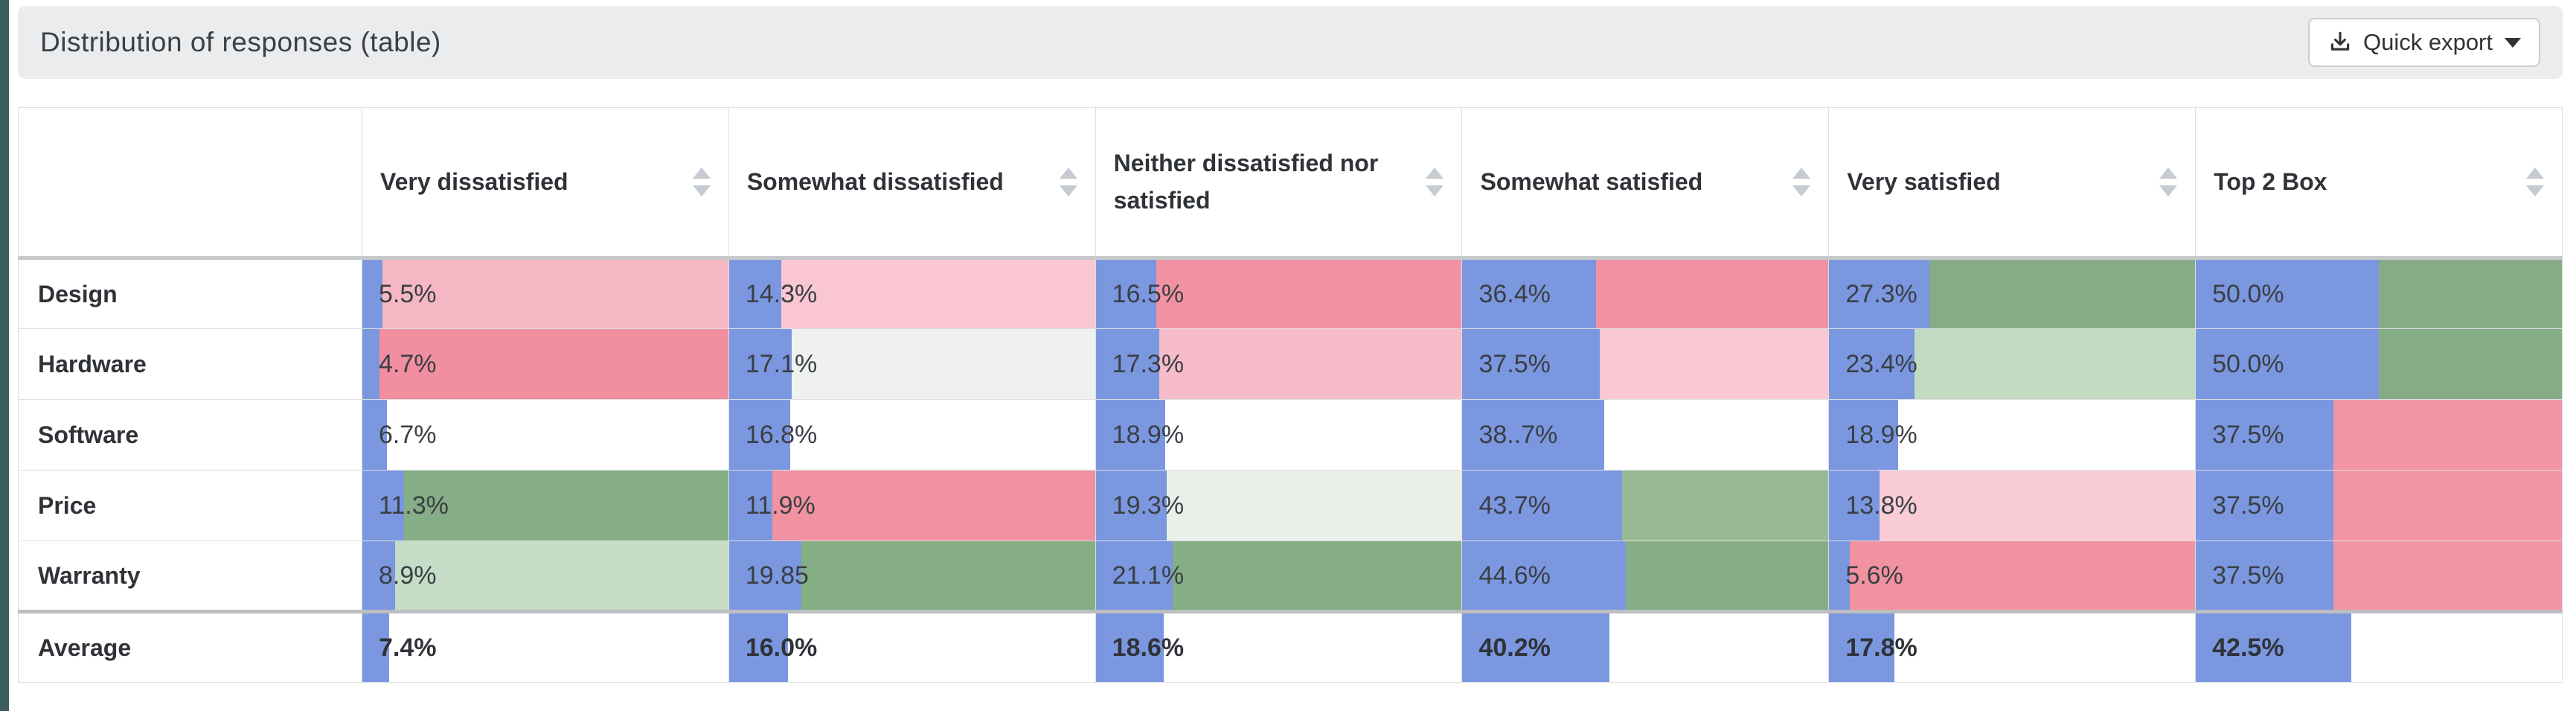 This screenshot has height=711, width=2576. I want to click on column-header-very-satisfied: Very satisfied, so click(2012, 183).